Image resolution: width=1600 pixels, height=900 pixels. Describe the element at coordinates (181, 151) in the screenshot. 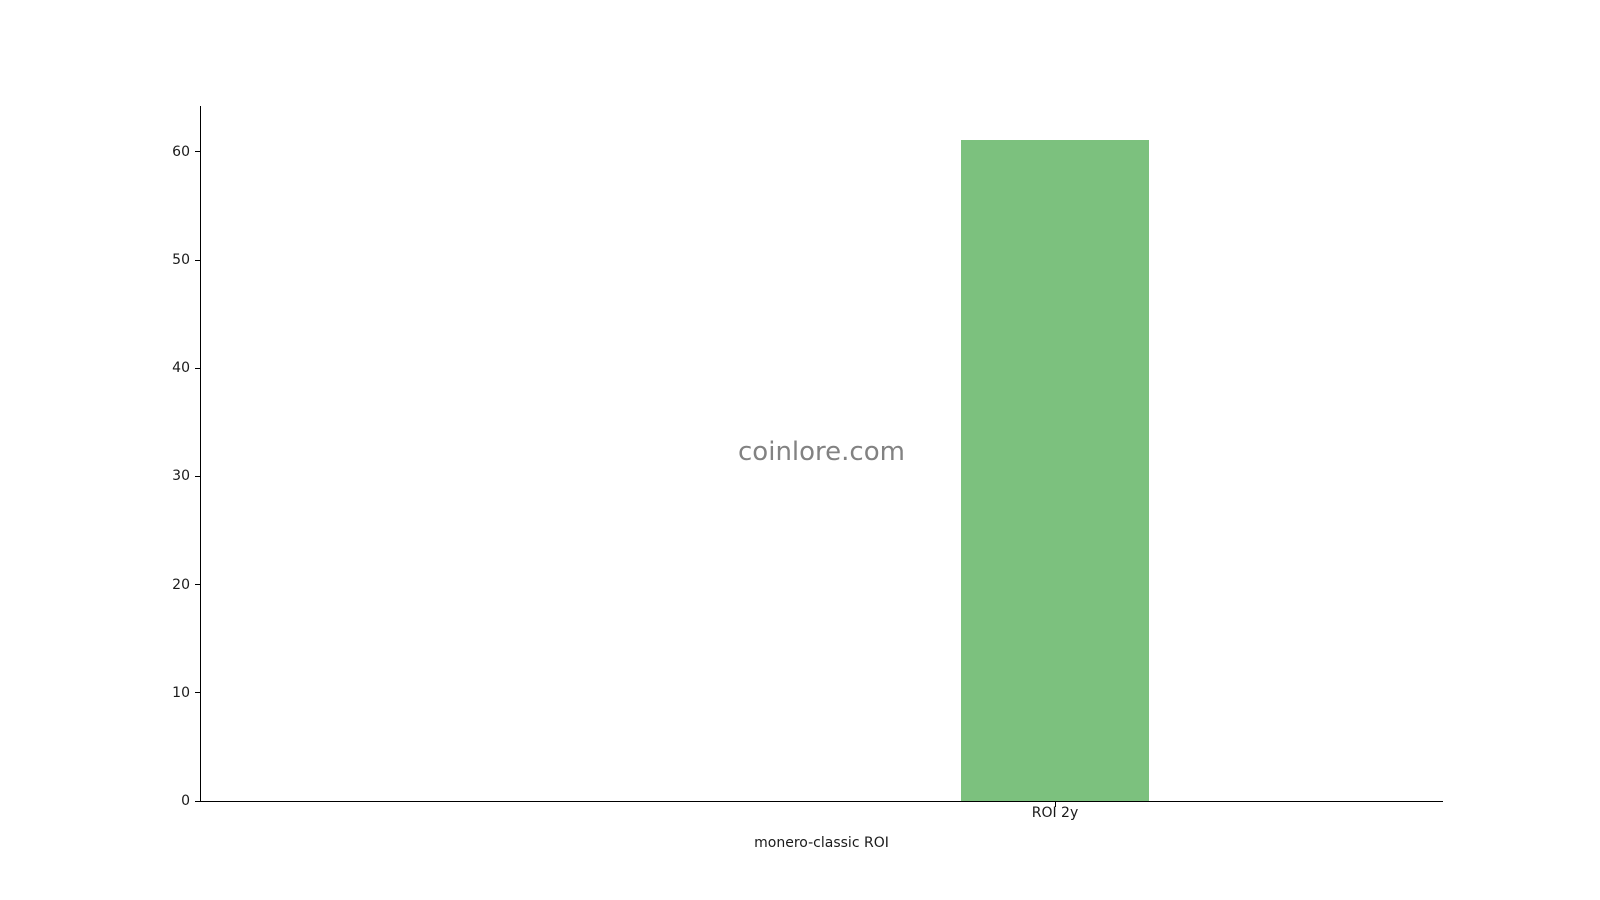

I see `y-tick-label: 60` at that location.